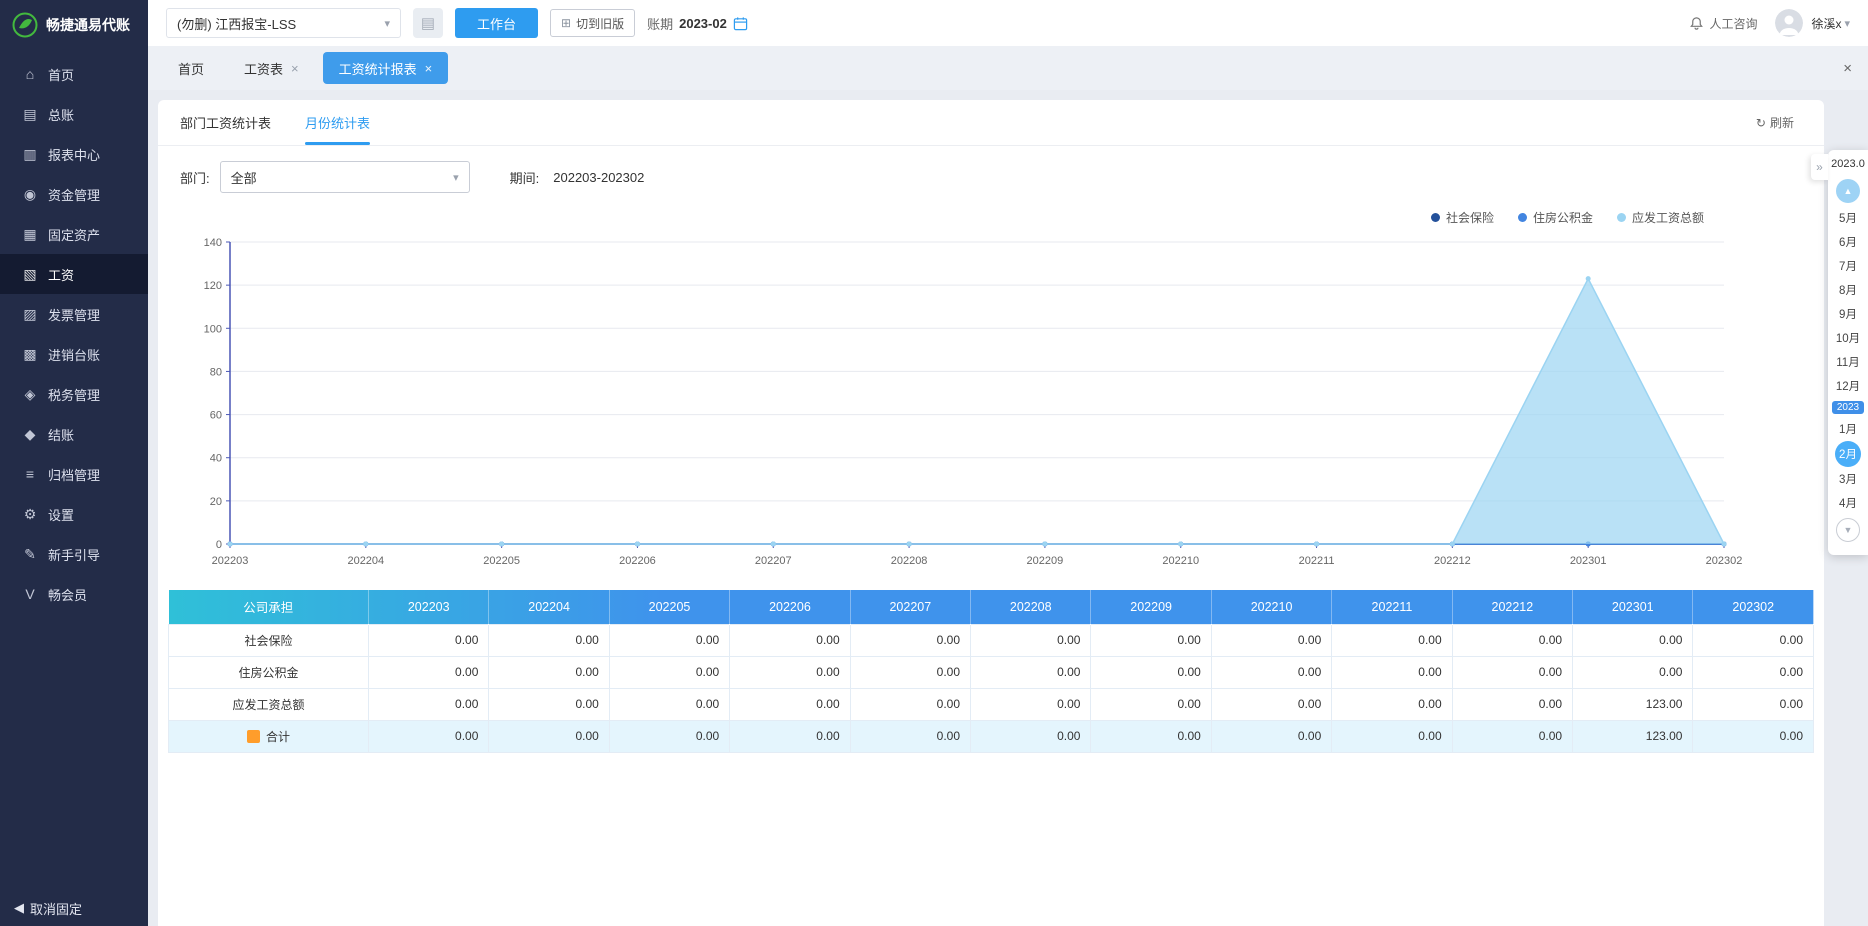 This screenshot has height=926, width=1868. Describe the element at coordinates (1847, 68) in the screenshot. I see `close-icon: ×` at that location.